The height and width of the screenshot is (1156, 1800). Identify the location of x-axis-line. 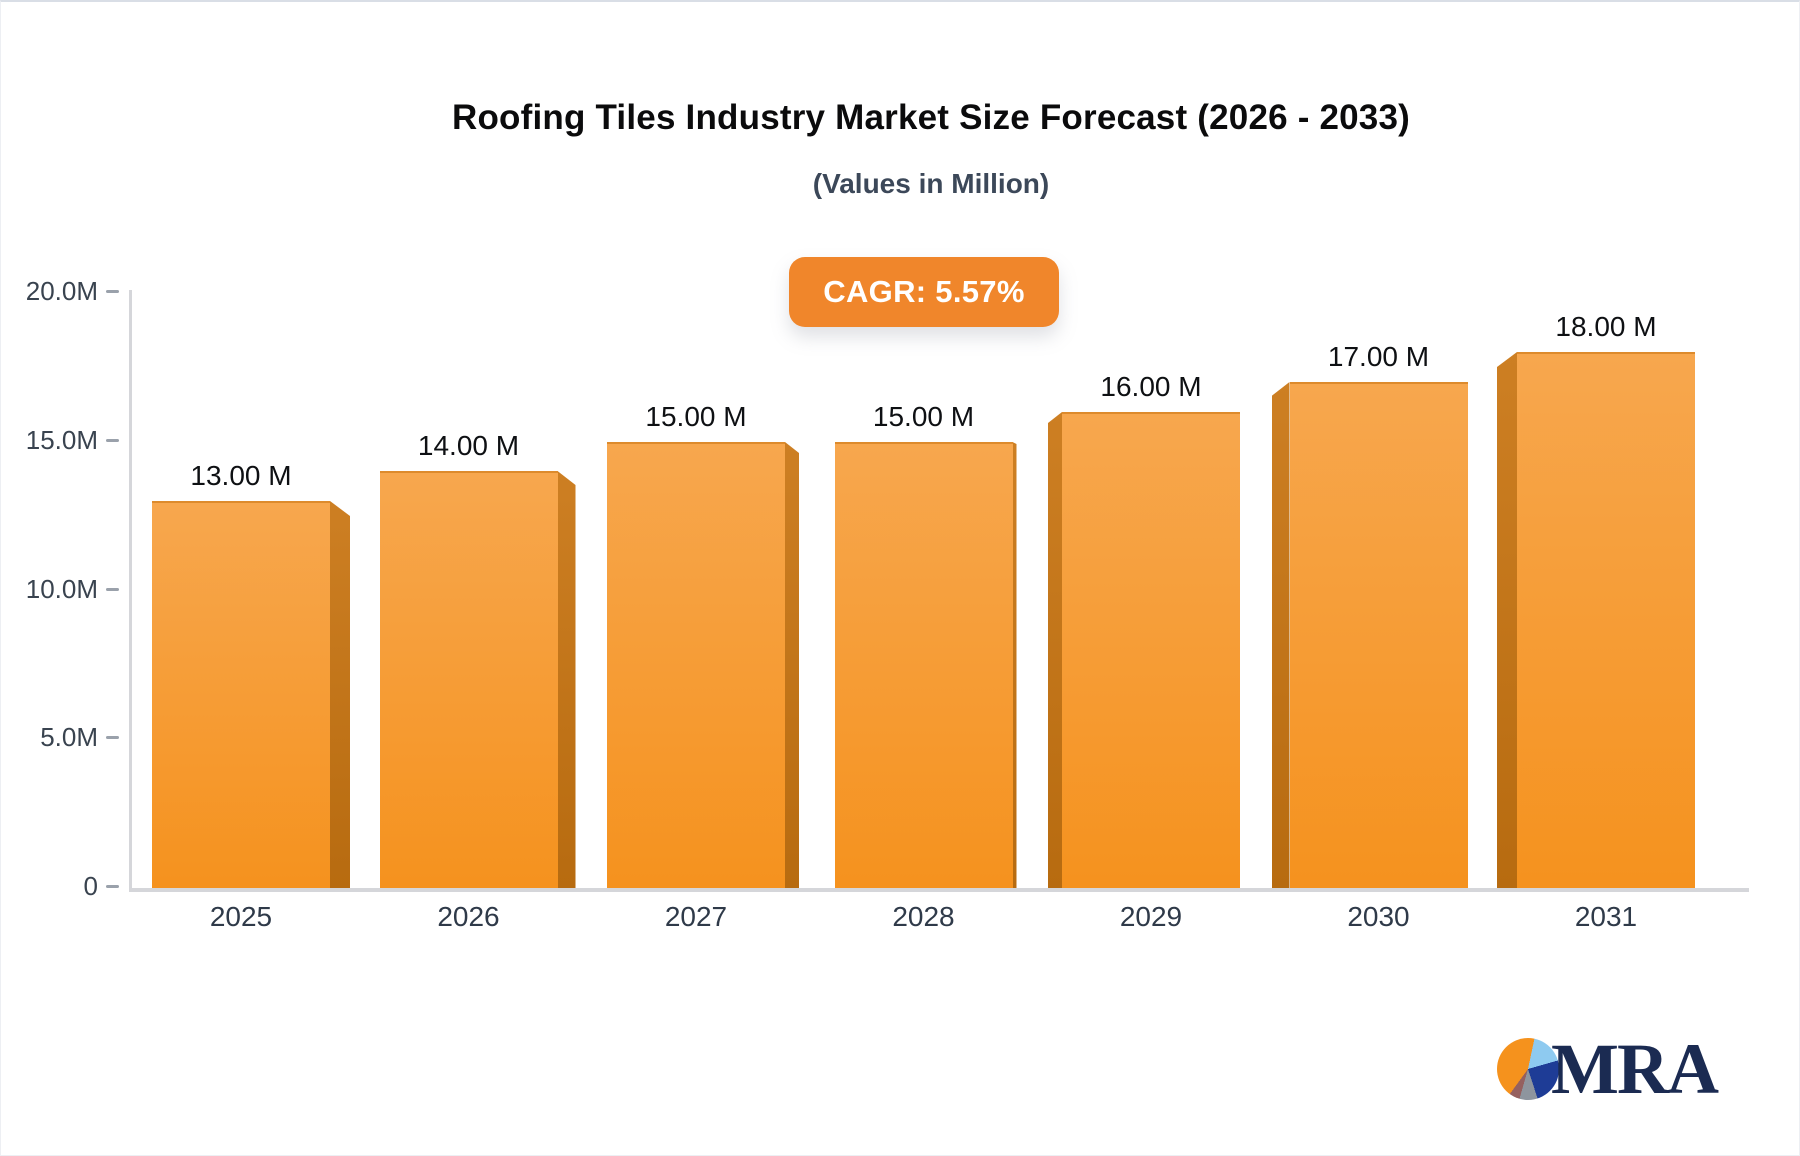
(939, 890).